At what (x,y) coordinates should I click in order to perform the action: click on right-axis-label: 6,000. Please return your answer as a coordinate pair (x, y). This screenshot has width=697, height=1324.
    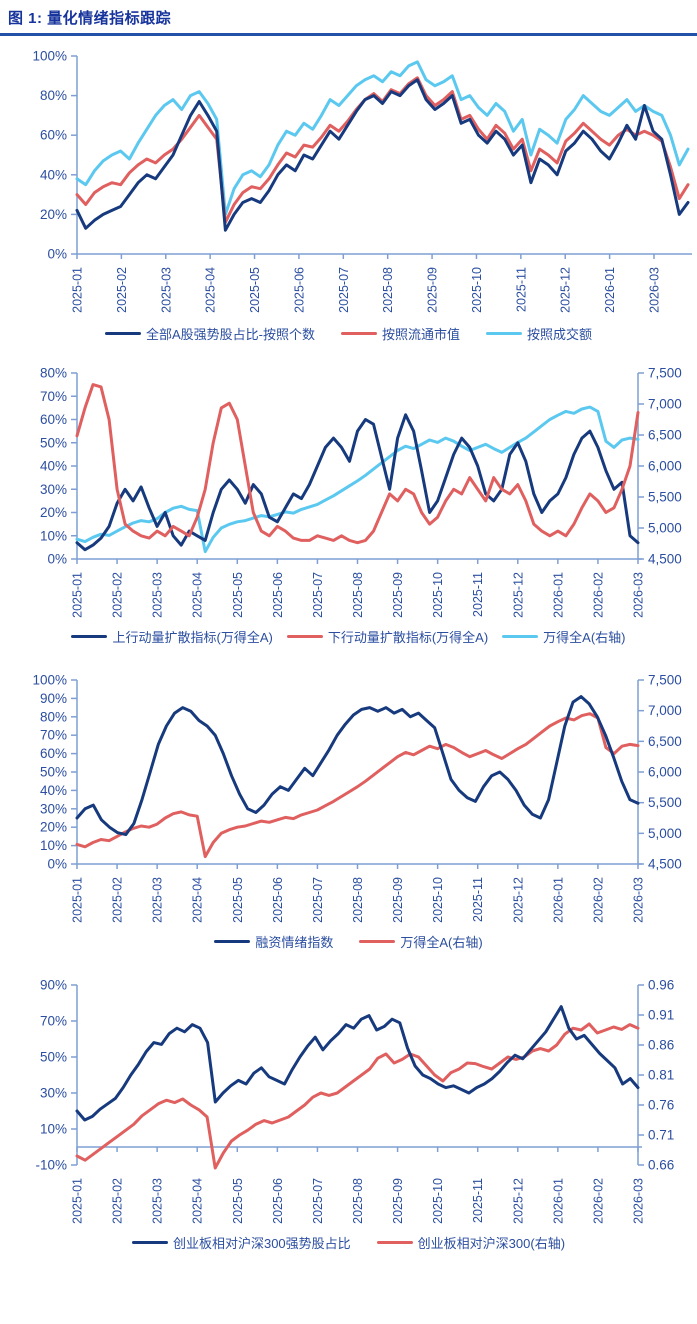
    Looking at the image, I should click on (665, 466).